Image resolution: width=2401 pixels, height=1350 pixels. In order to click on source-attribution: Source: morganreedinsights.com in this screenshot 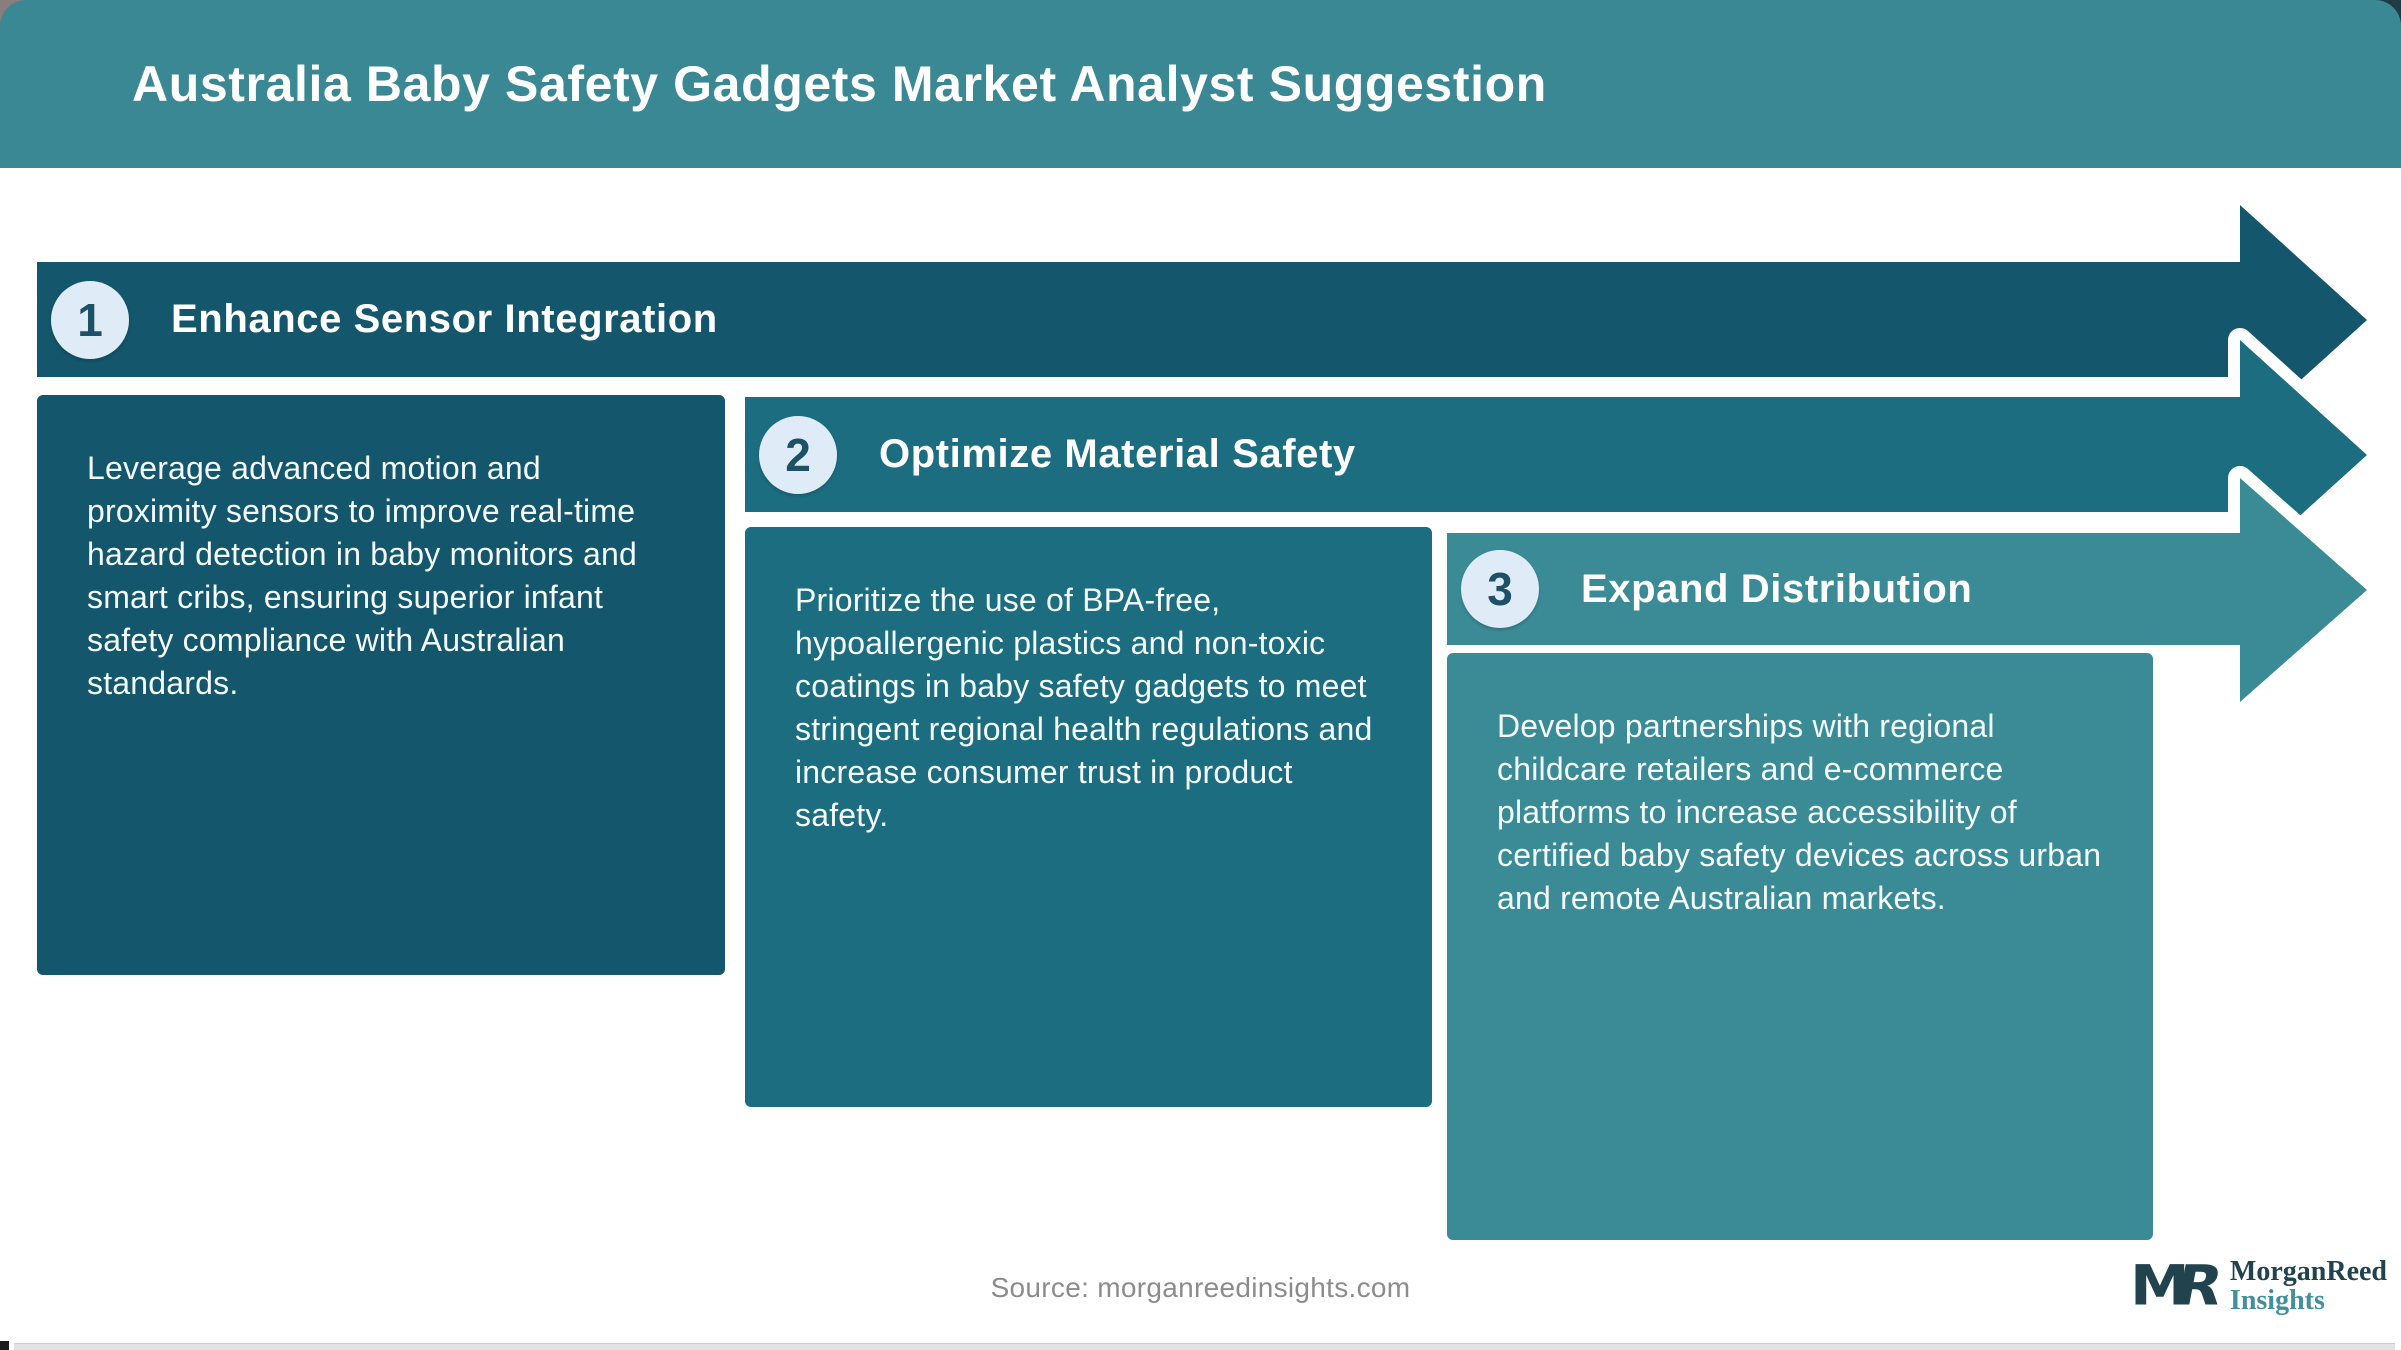, I will do `click(1200, 1287)`.